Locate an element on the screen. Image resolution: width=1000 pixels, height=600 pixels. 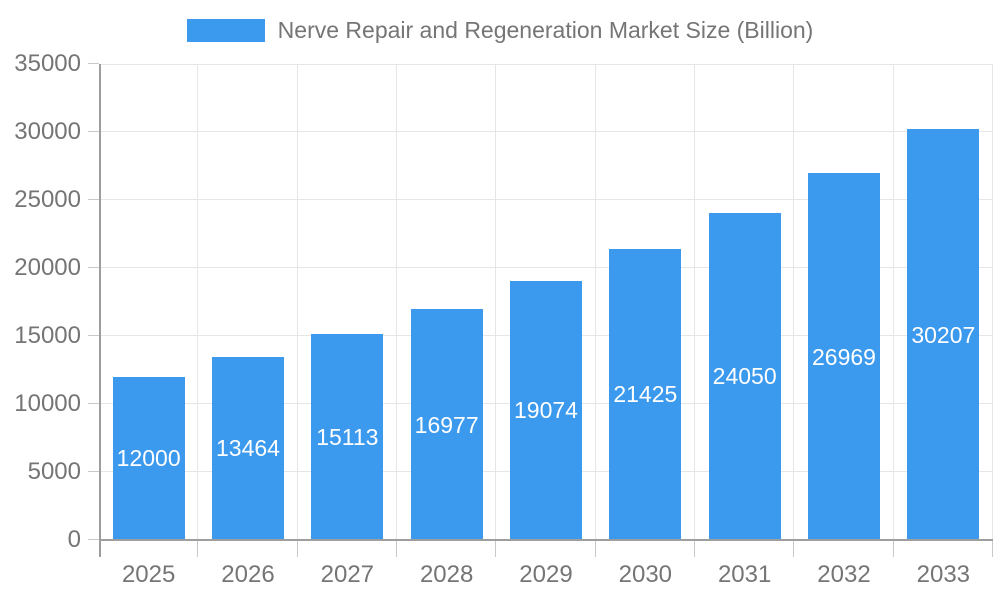
x-tick-label: 2032 is located at coordinates (844, 574).